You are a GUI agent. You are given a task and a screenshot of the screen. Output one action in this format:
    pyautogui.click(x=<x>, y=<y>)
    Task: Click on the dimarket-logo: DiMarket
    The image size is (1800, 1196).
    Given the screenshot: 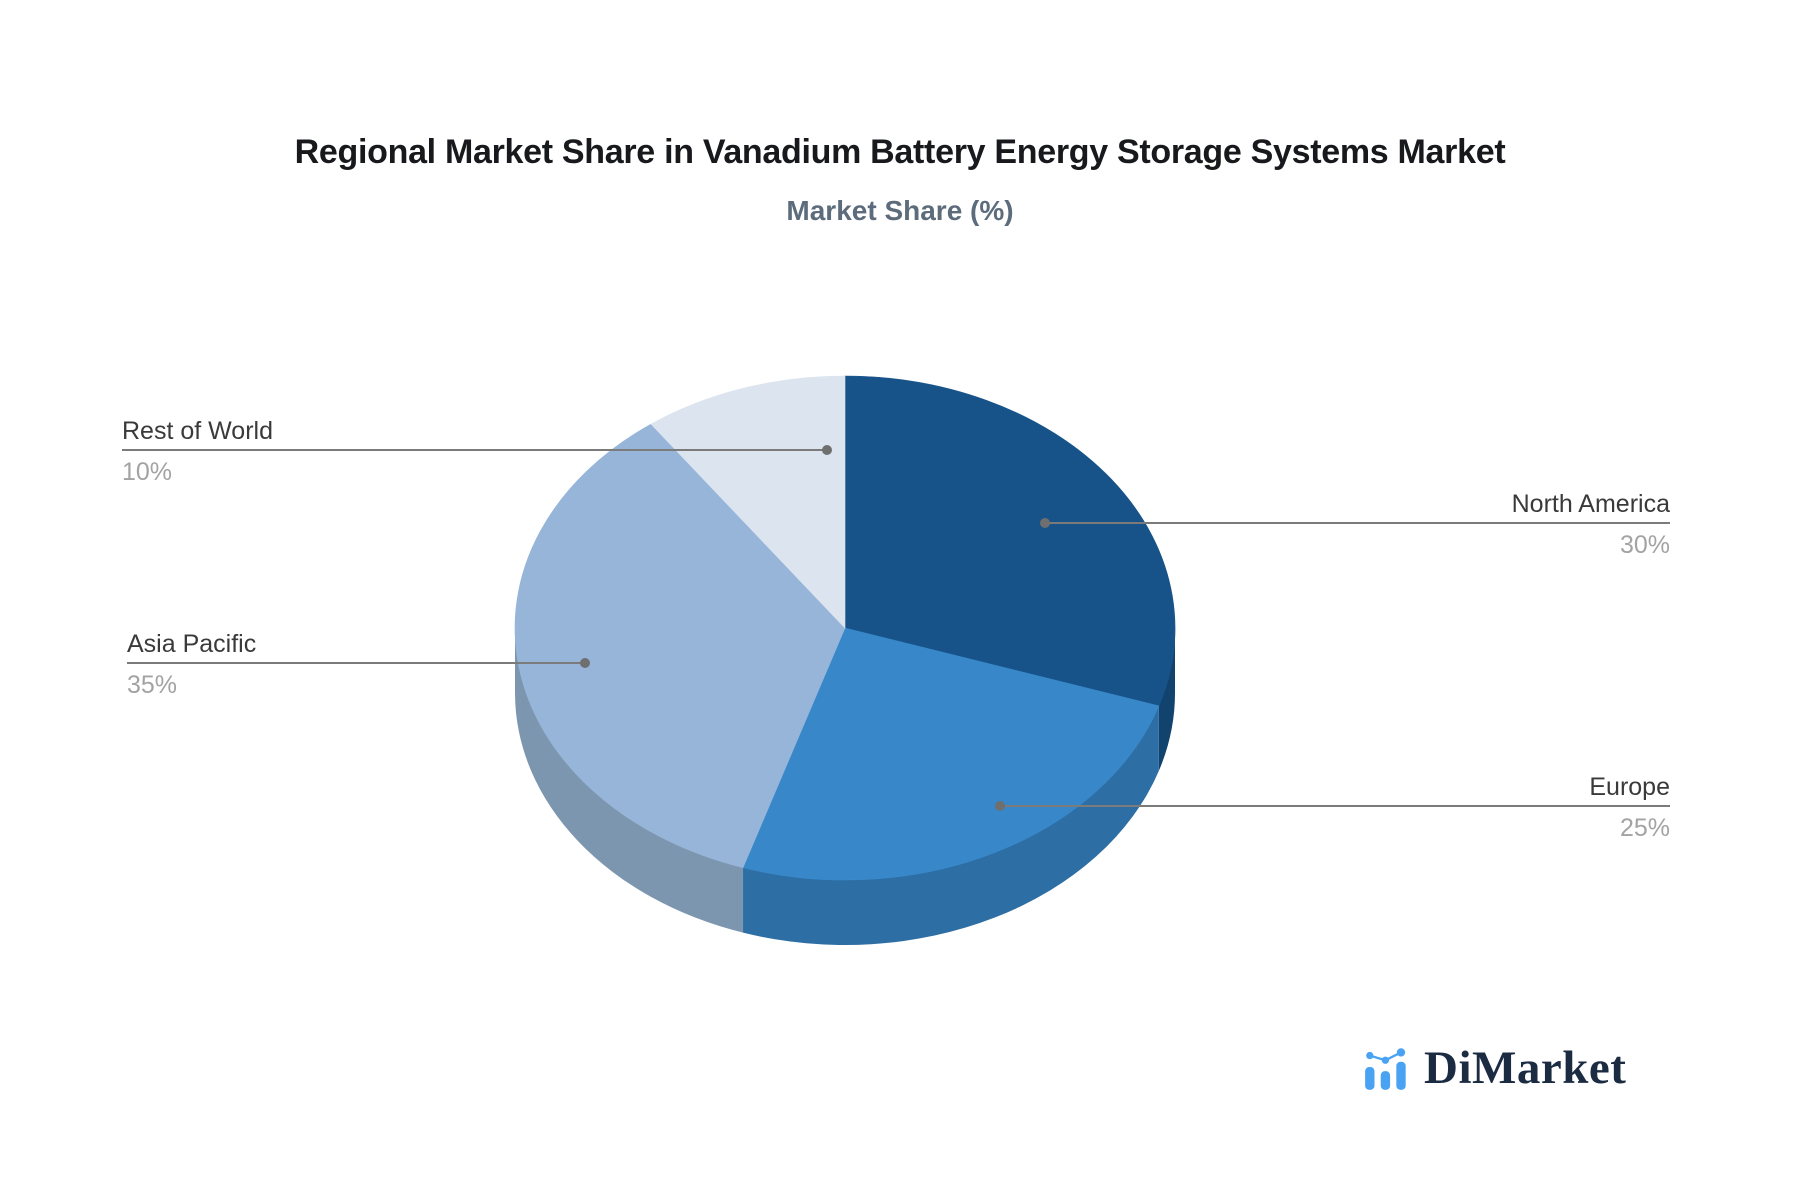 What is the action you would take?
    pyautogui.click(x=1494, y=1066)
    